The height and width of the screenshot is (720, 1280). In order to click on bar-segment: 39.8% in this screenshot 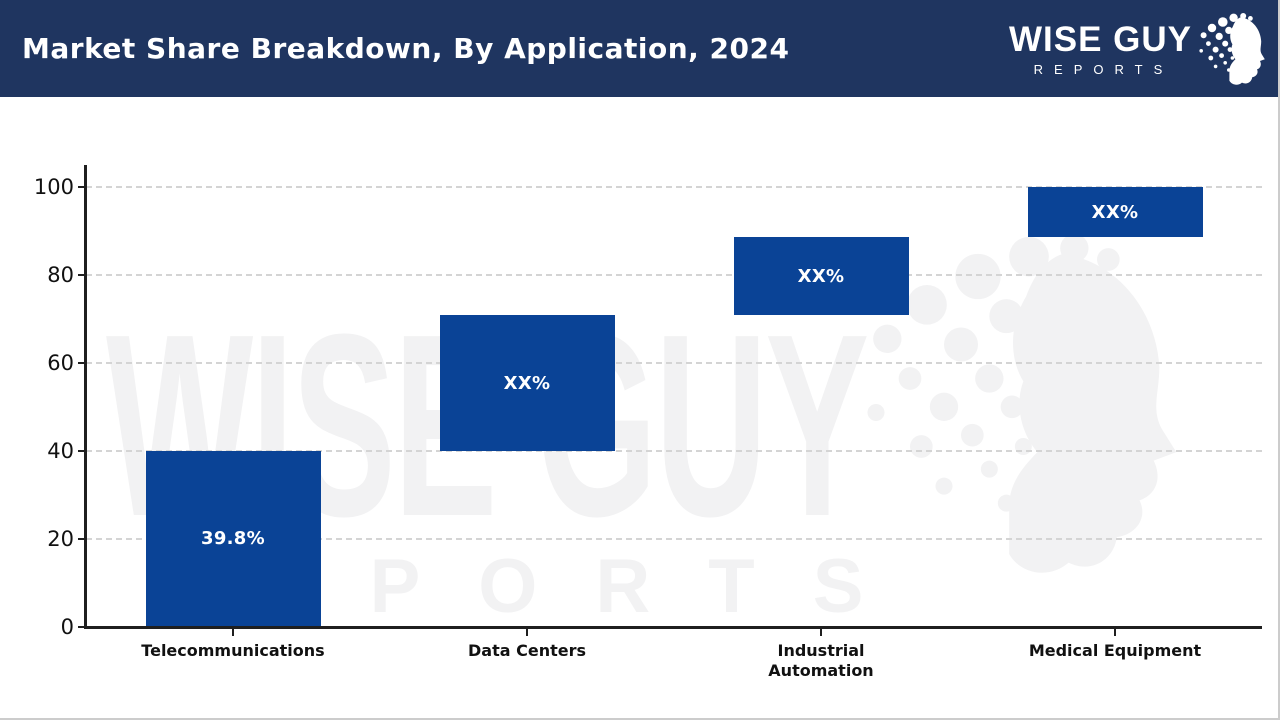, I will do `click(233, 539)`.